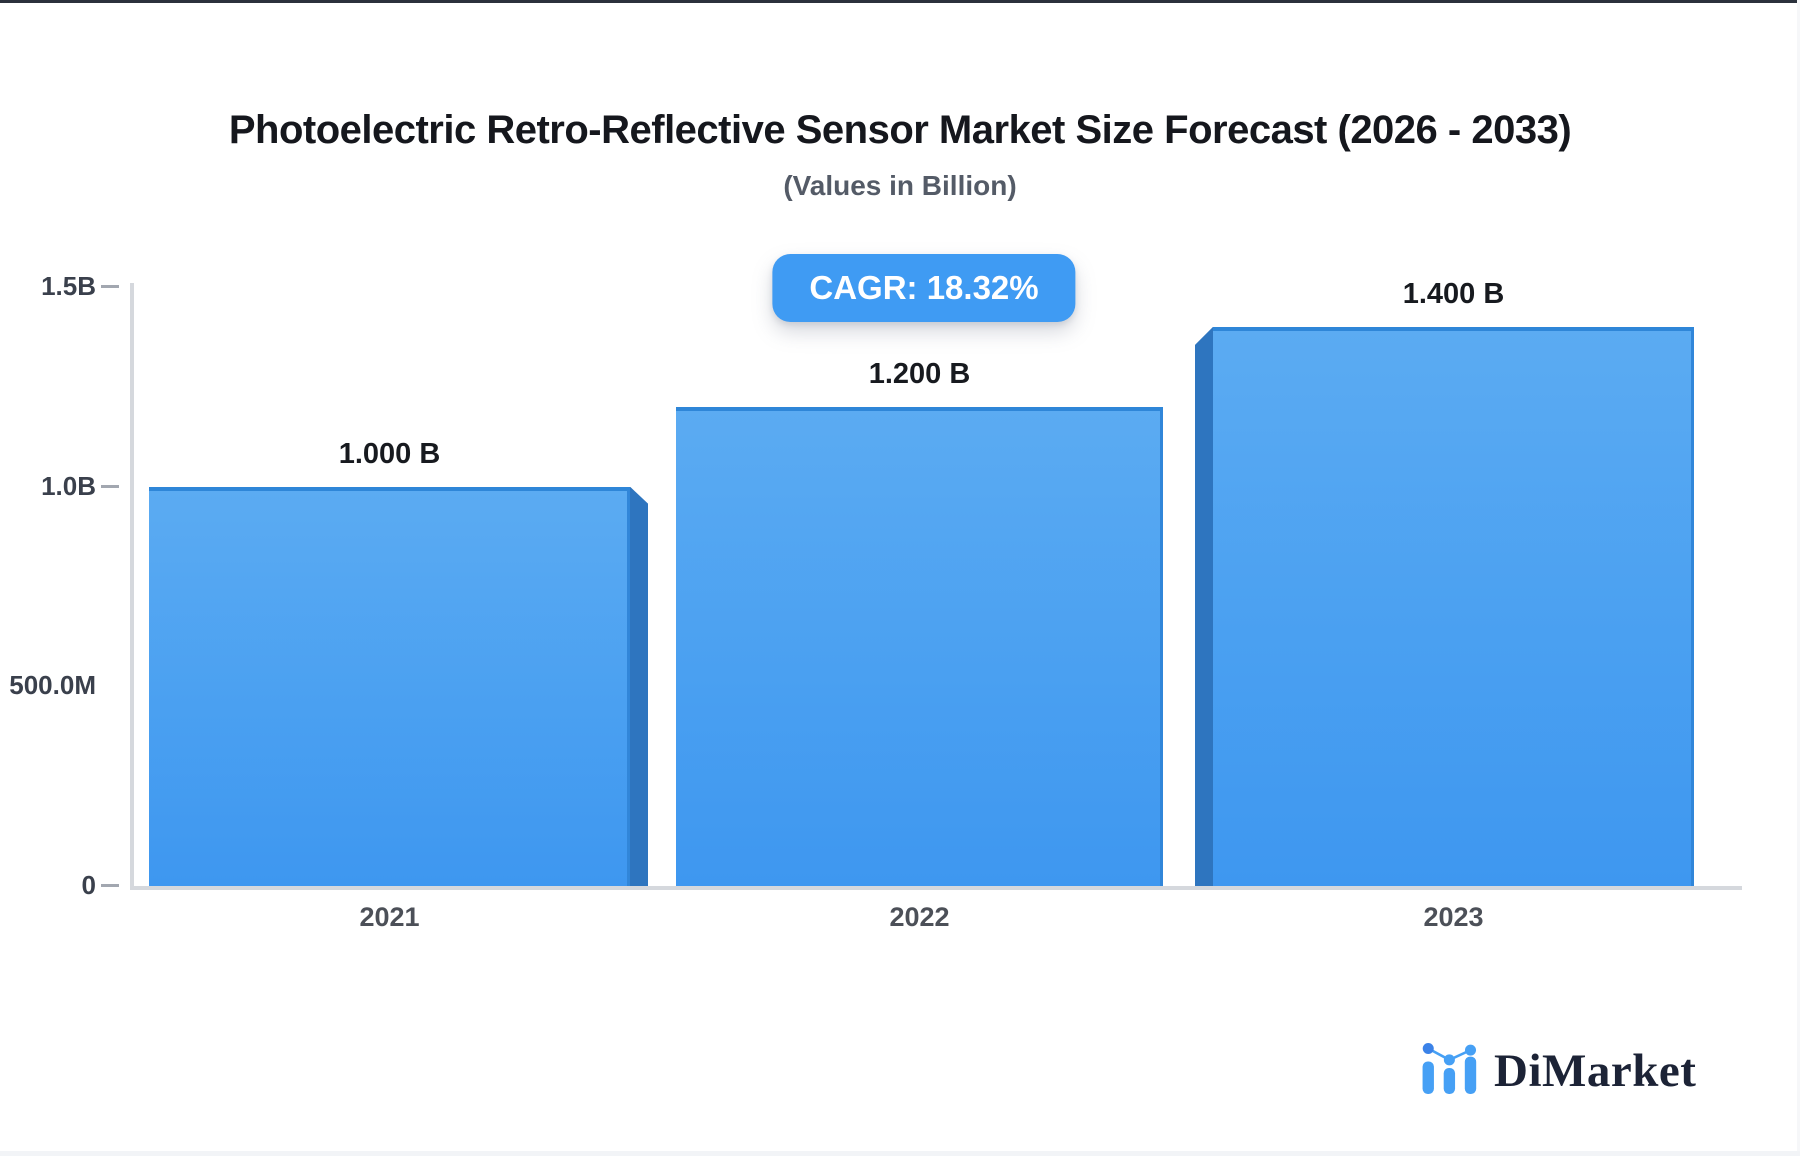 The height and width of the screenshot is (1156, 1800). What do you see at coordinates (132, 586) in the screenshot?
I see `y-axis-line` at bounding box center [132, 586].